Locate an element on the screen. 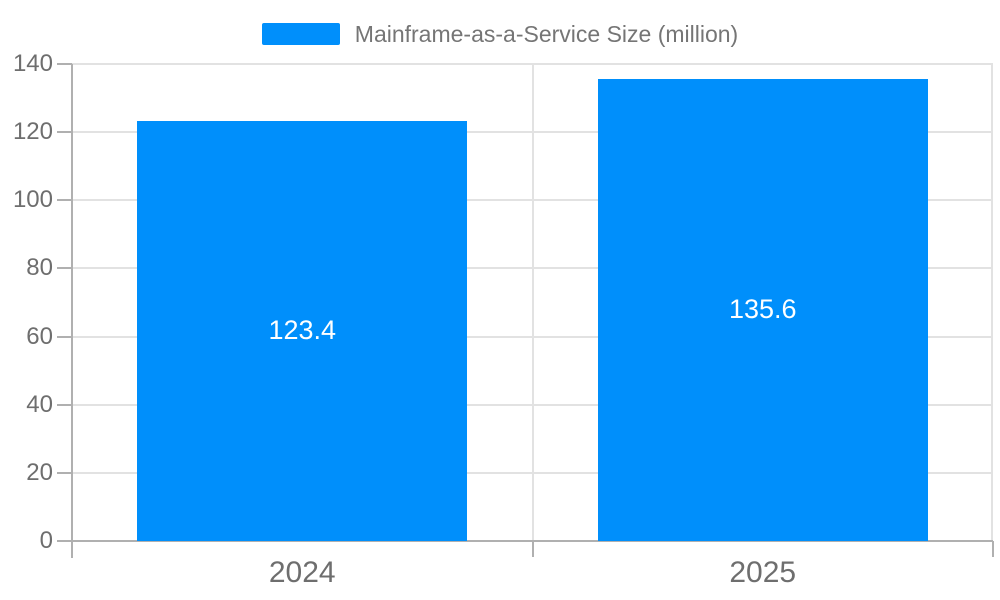 Image resolution: width=1000 pixels, height=600 pixels. y-tick-label: 60 is located at coordinates (39, 336).